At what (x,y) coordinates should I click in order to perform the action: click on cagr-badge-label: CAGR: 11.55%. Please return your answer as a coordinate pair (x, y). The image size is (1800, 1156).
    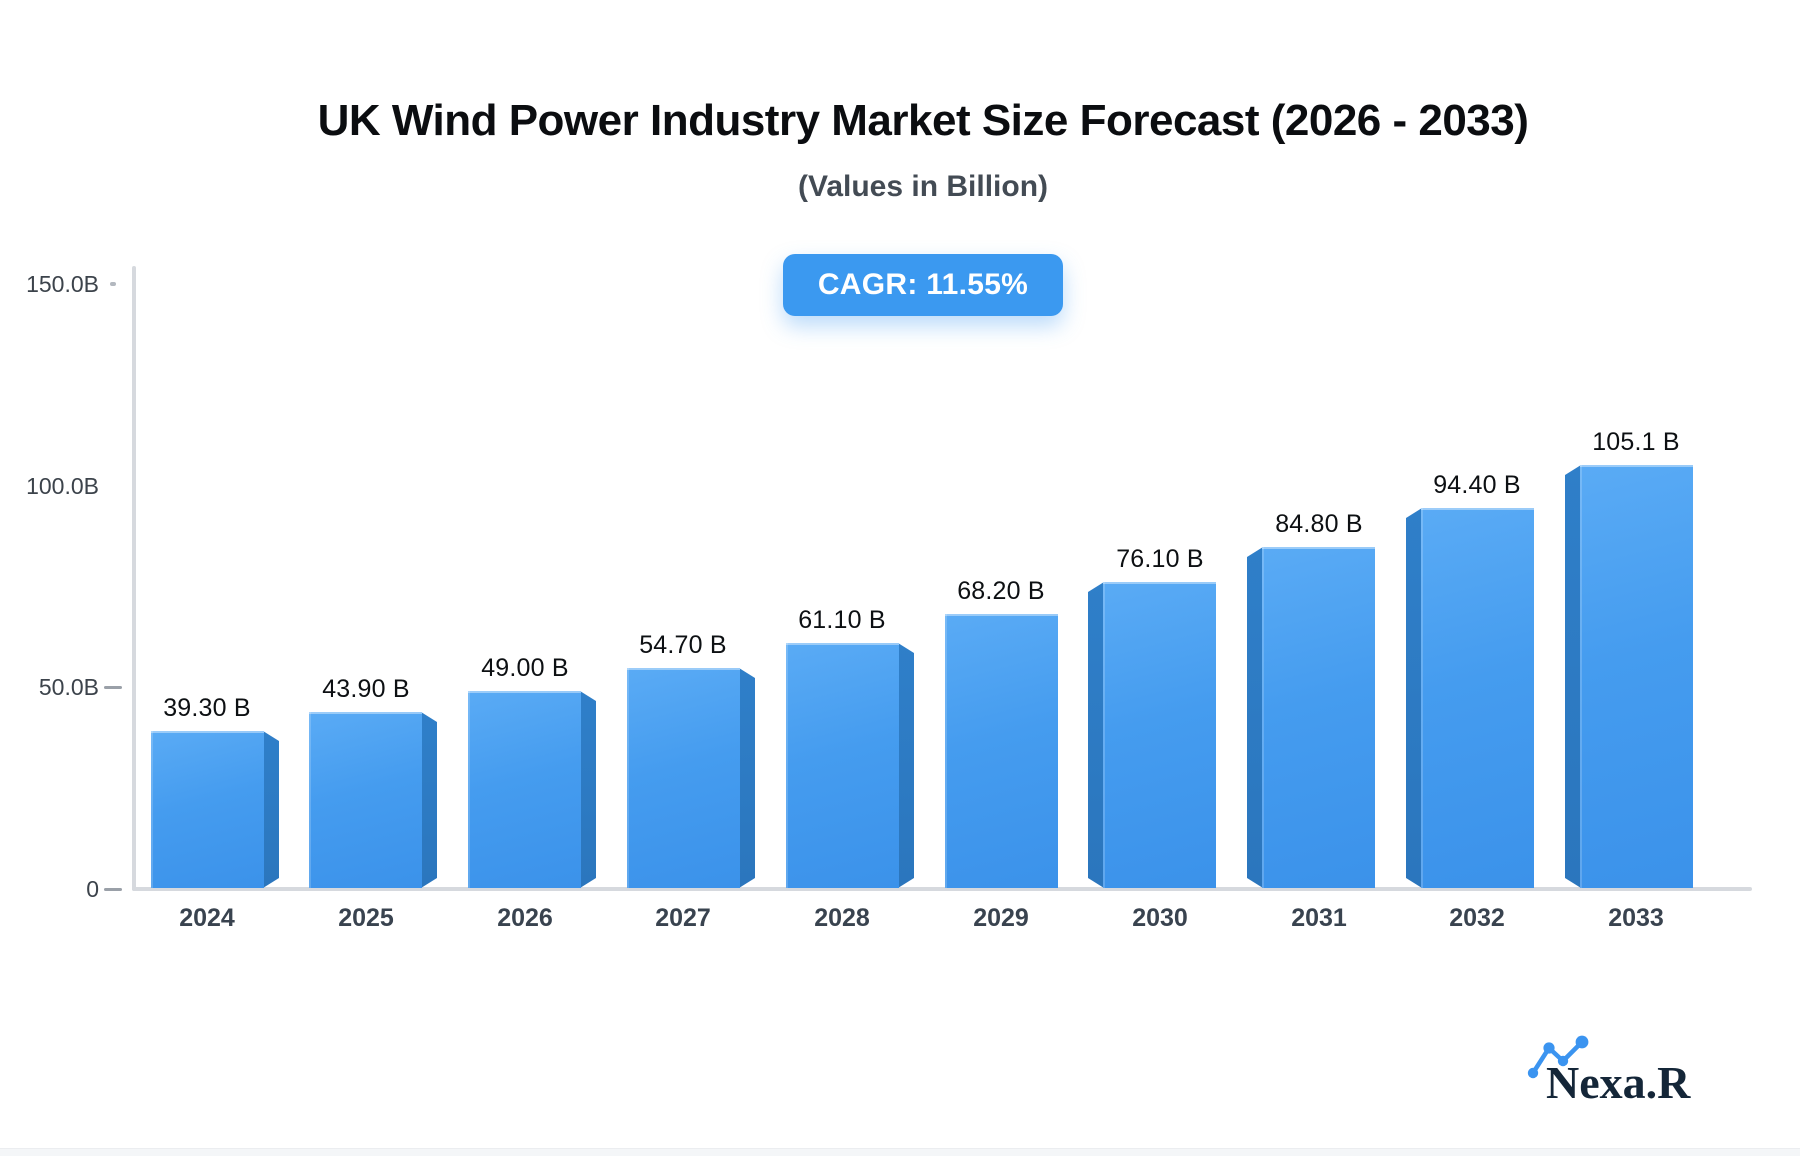
    Looking at the image, I should click on (923, 284).